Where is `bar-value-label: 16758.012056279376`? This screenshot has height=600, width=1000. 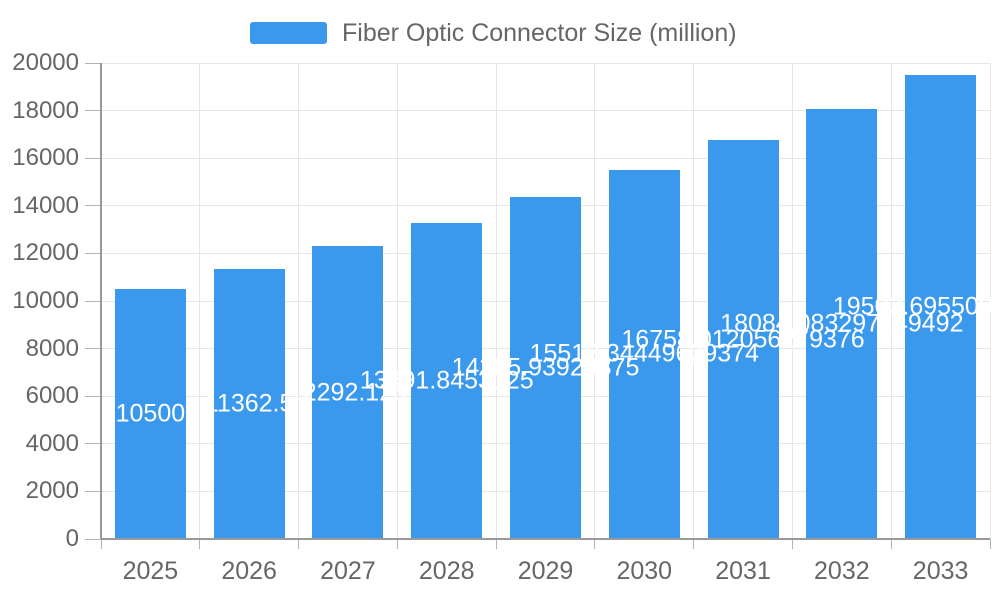 bar-value-label: 16758.012056279376 is located at coordinates (743, 339).